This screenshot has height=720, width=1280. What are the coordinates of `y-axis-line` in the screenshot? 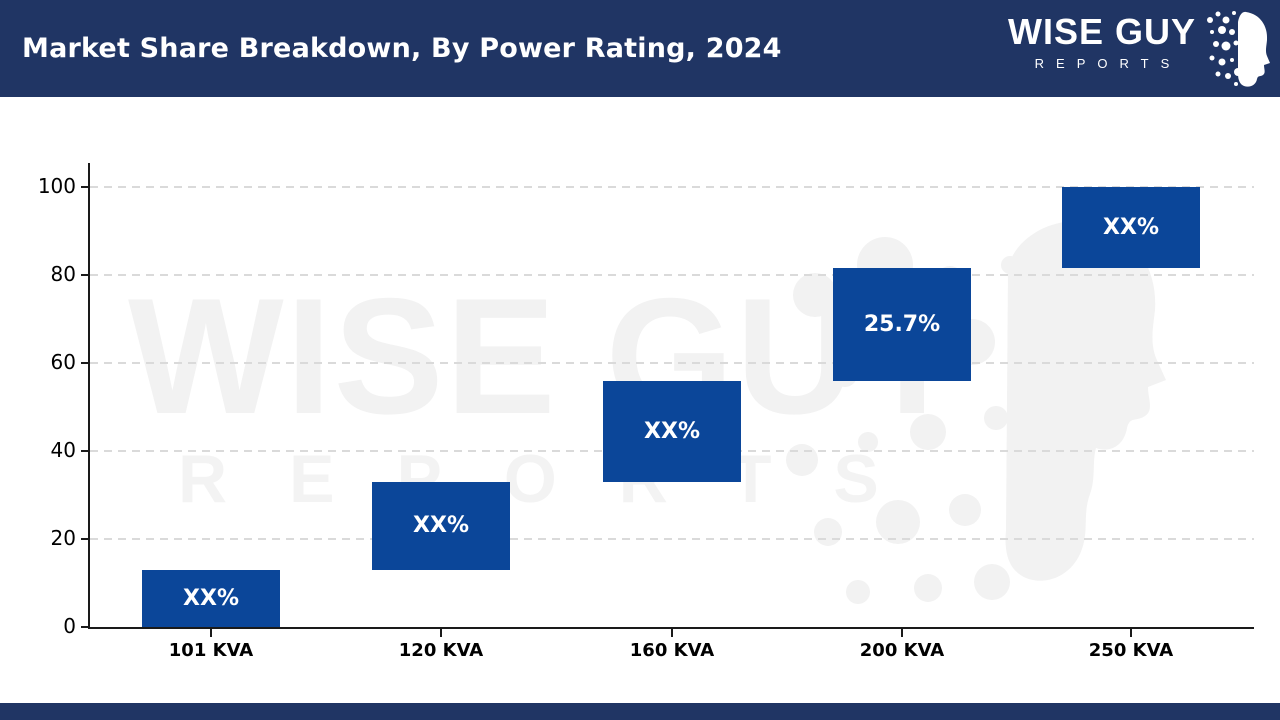 It's located at (89, 396).